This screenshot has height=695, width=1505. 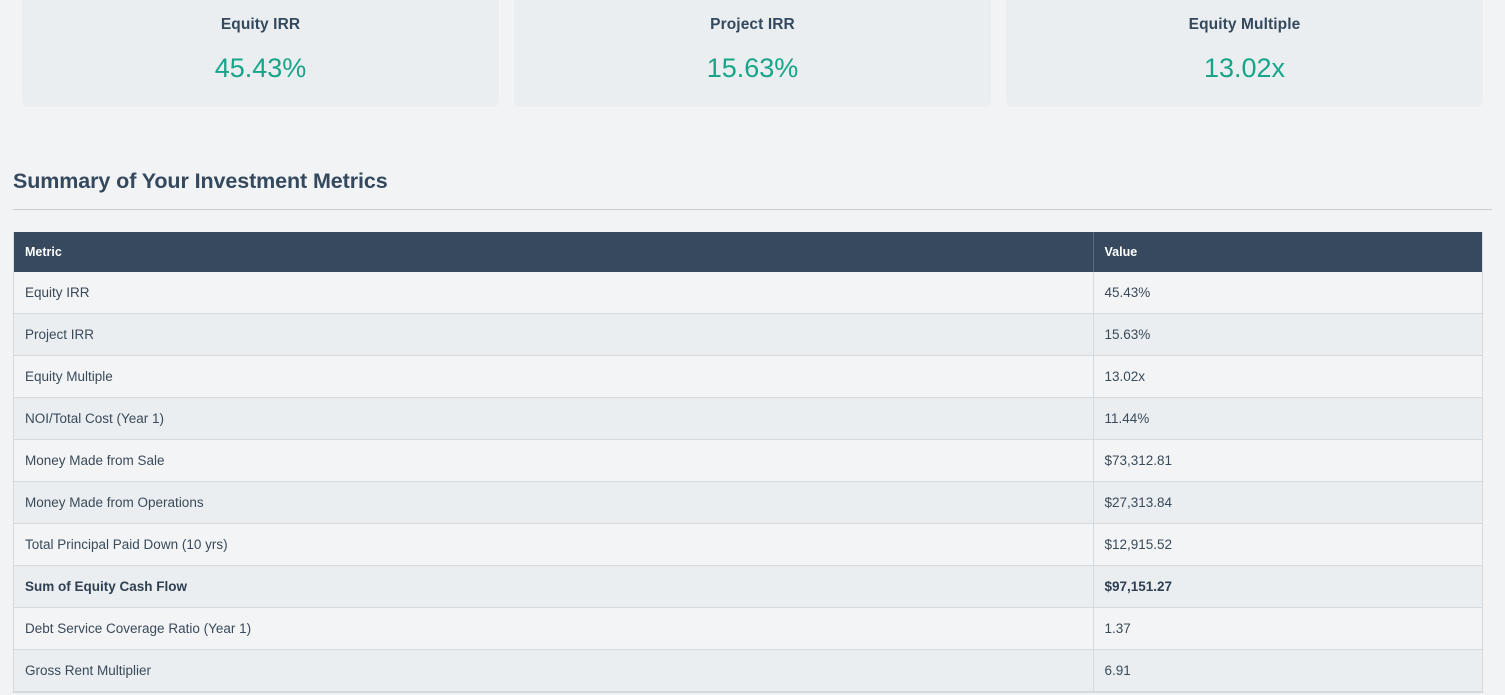 I want to click on table-row-total: Sum of Equity Cash Flow $97,151.27, so click(x=748, y=586).